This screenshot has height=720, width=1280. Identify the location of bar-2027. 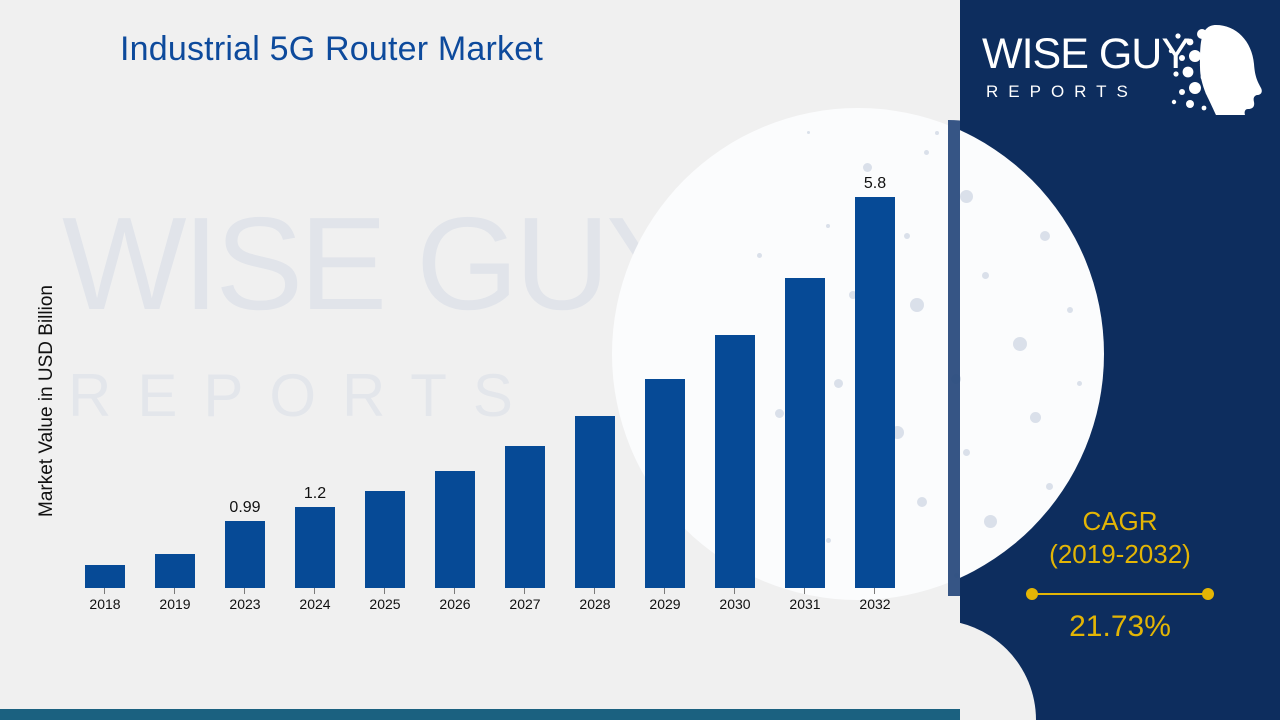
(525, 517).